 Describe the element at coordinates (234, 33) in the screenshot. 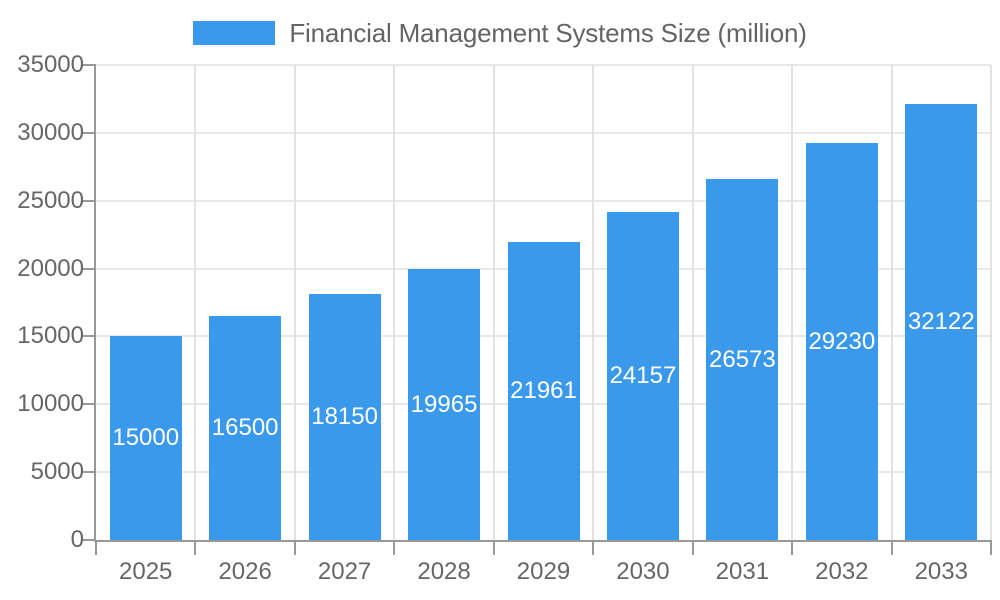

I see `legend-swatch-icon` at that location.